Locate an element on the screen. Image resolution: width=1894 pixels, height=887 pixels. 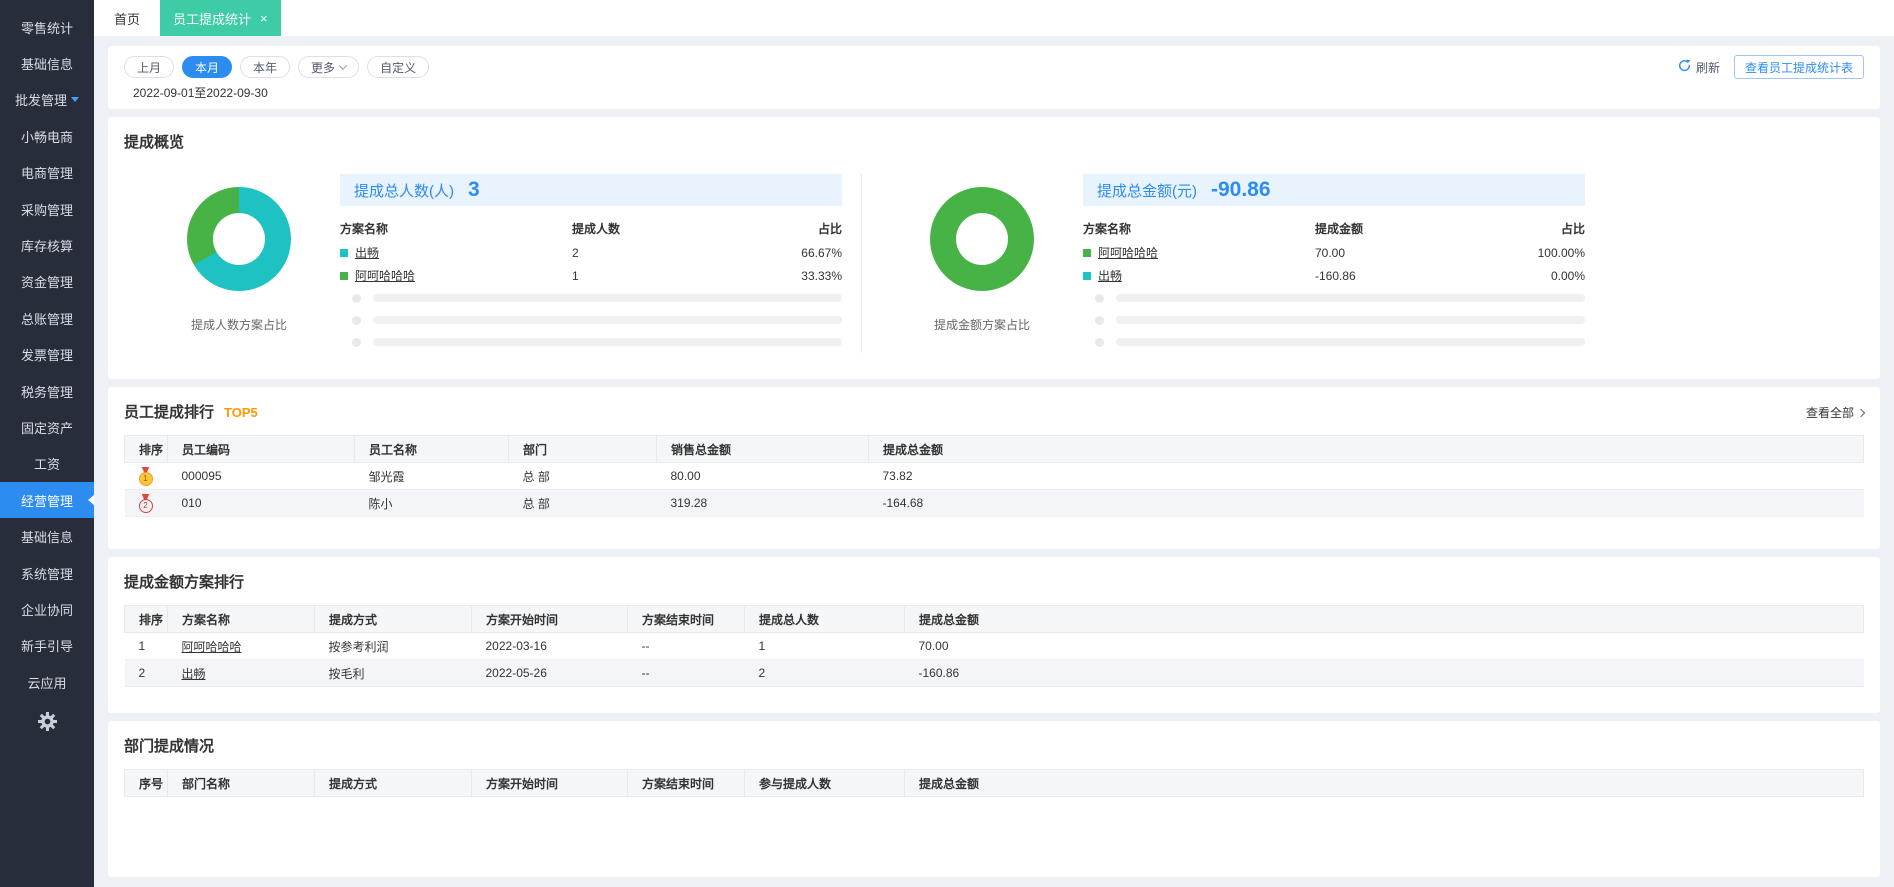
tab-bar: 首页 员工提成统计 × is located at coordinates (994, 18).